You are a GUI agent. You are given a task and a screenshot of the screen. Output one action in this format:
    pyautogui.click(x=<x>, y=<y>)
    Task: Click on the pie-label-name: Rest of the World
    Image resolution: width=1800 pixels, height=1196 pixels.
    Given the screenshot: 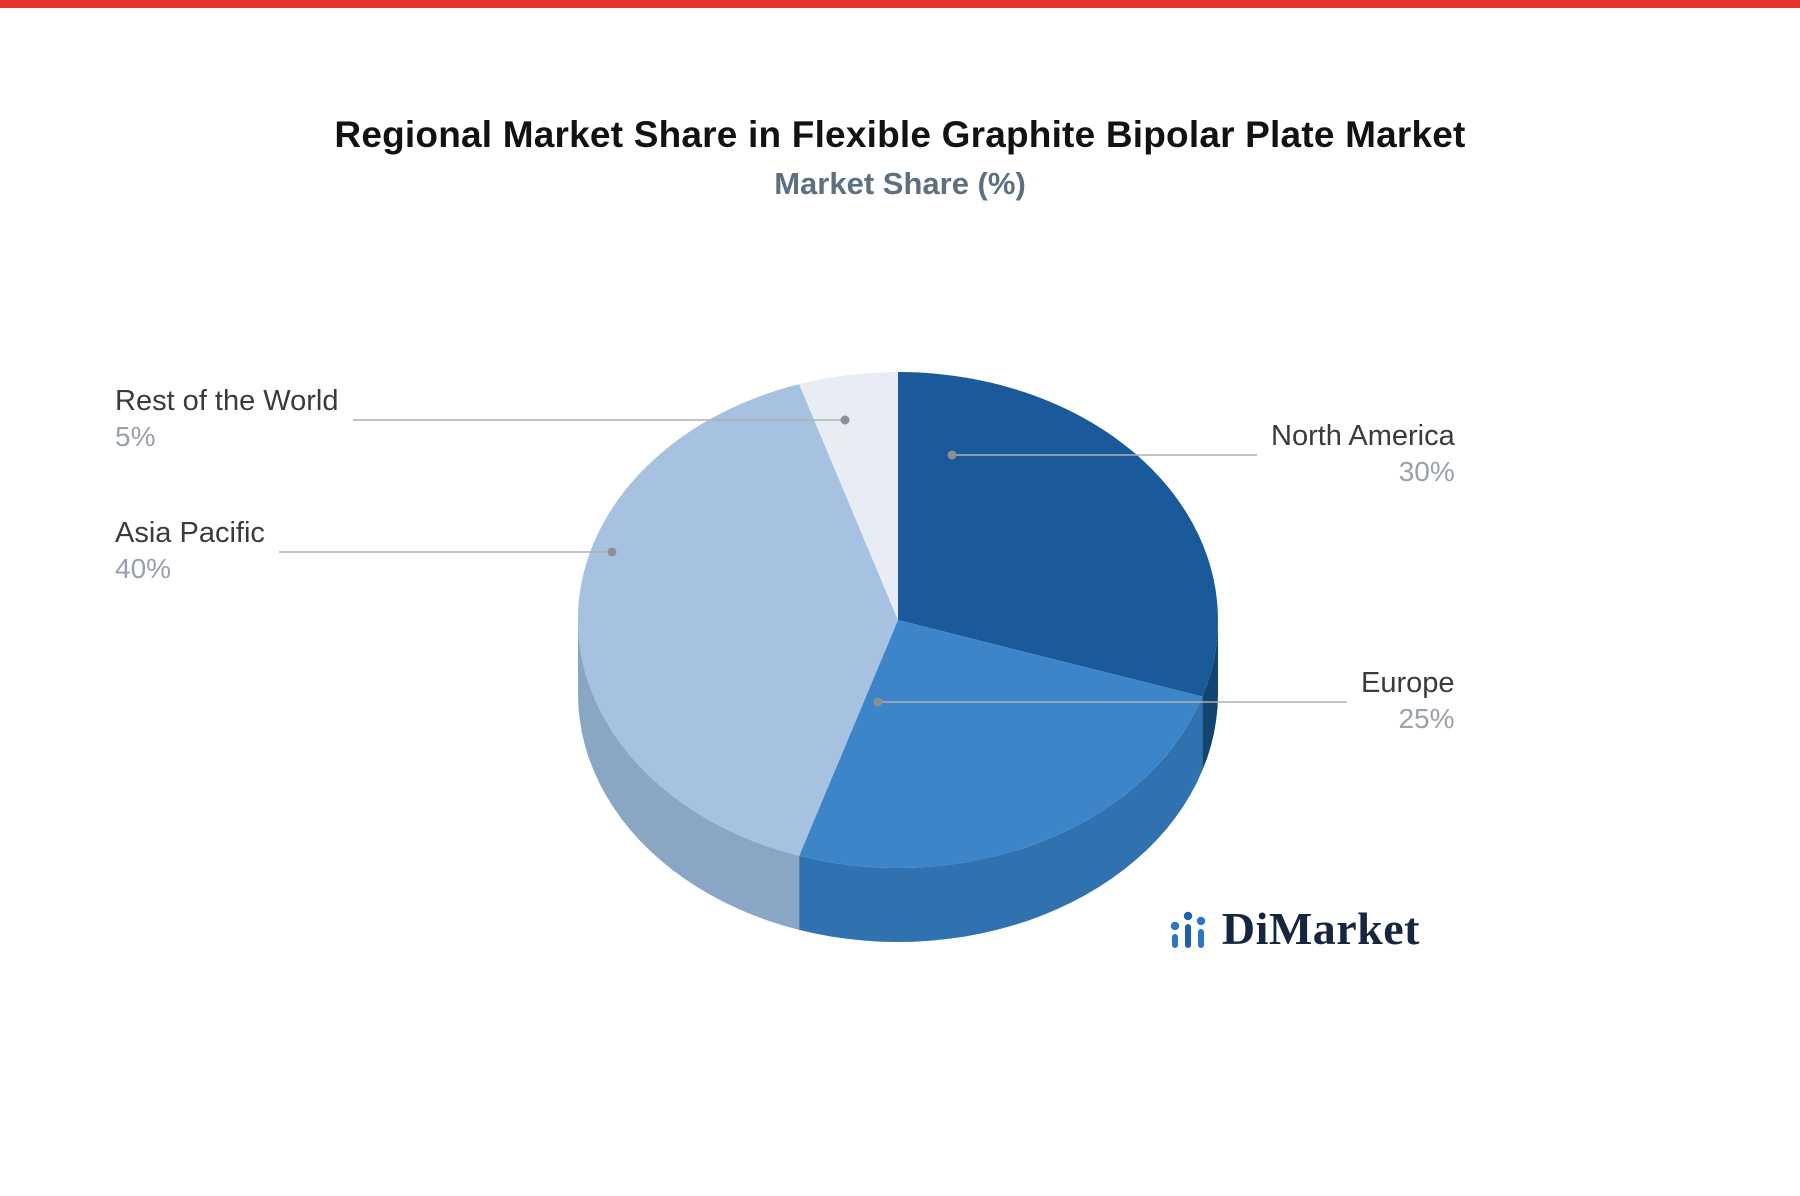 What is the action you would take?
    pyautogui.click(x=227, y=401)
    